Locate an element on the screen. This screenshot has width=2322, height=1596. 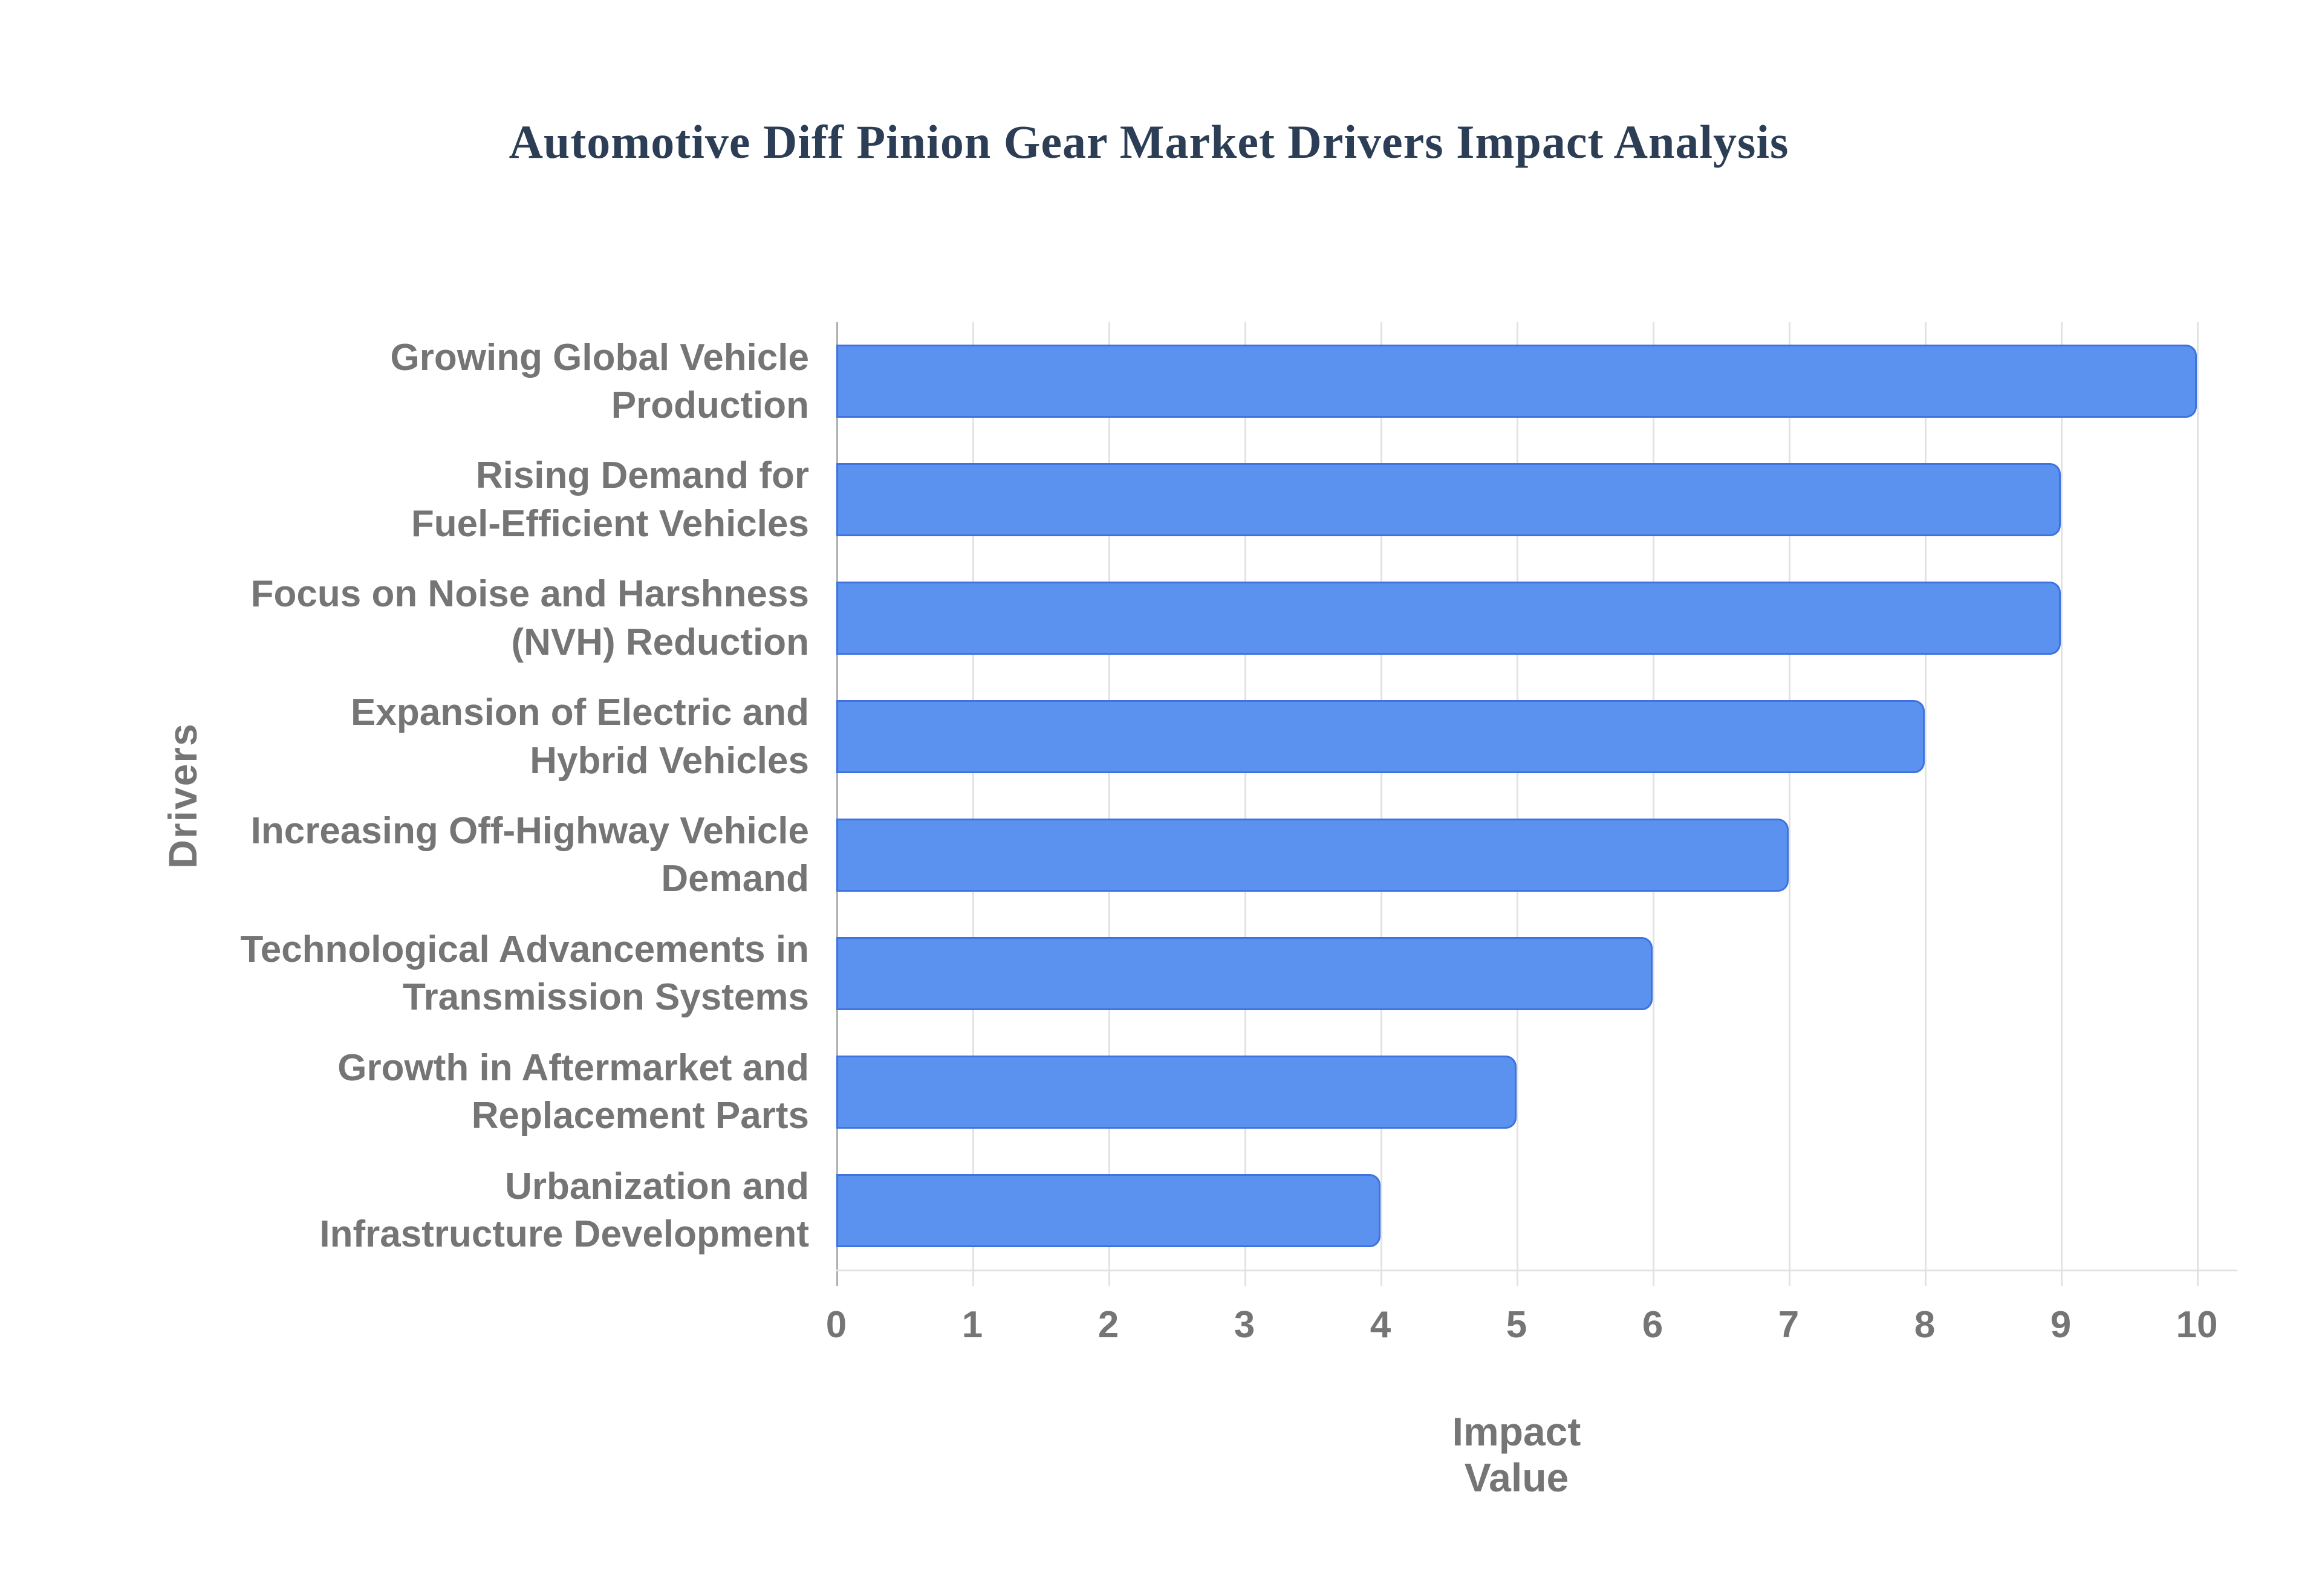
x-tick-label-9: 9 is located at coordinates (2061, 1325).